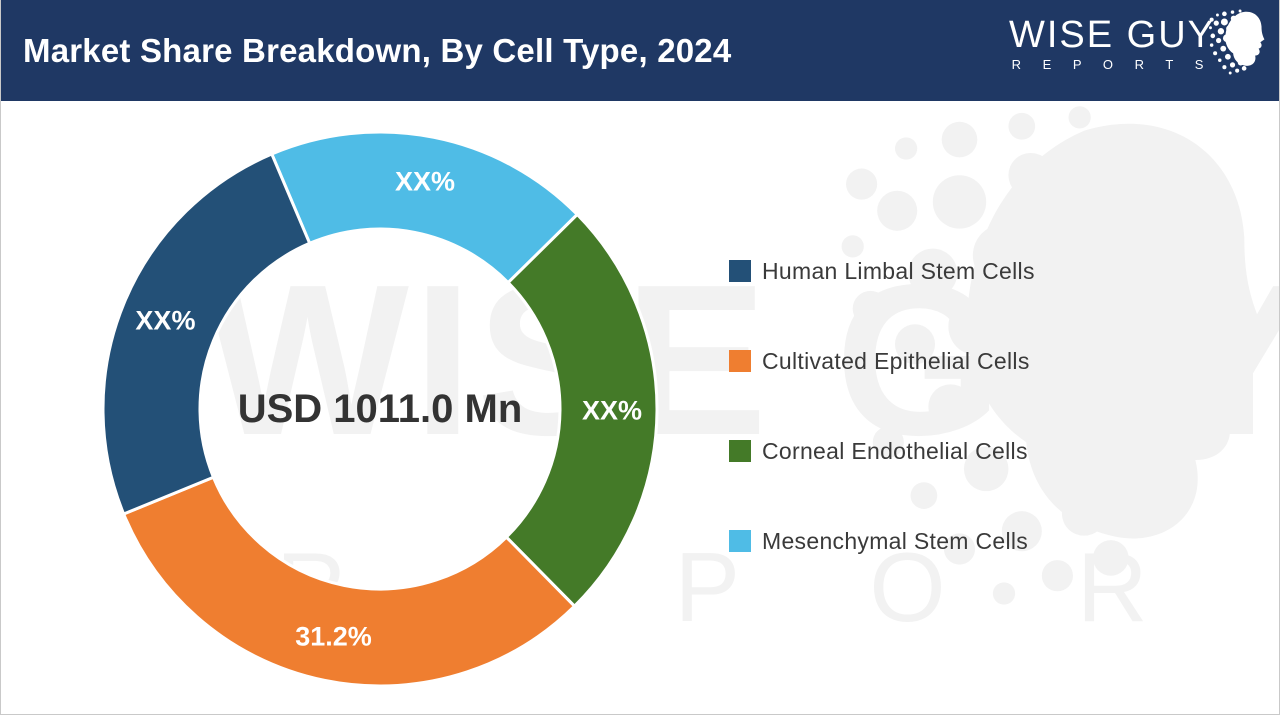 The width and height of the screenshot is (1280, 720). I want to click on donut-center-label: USD 1011.0 Mn, so click(380, 409).